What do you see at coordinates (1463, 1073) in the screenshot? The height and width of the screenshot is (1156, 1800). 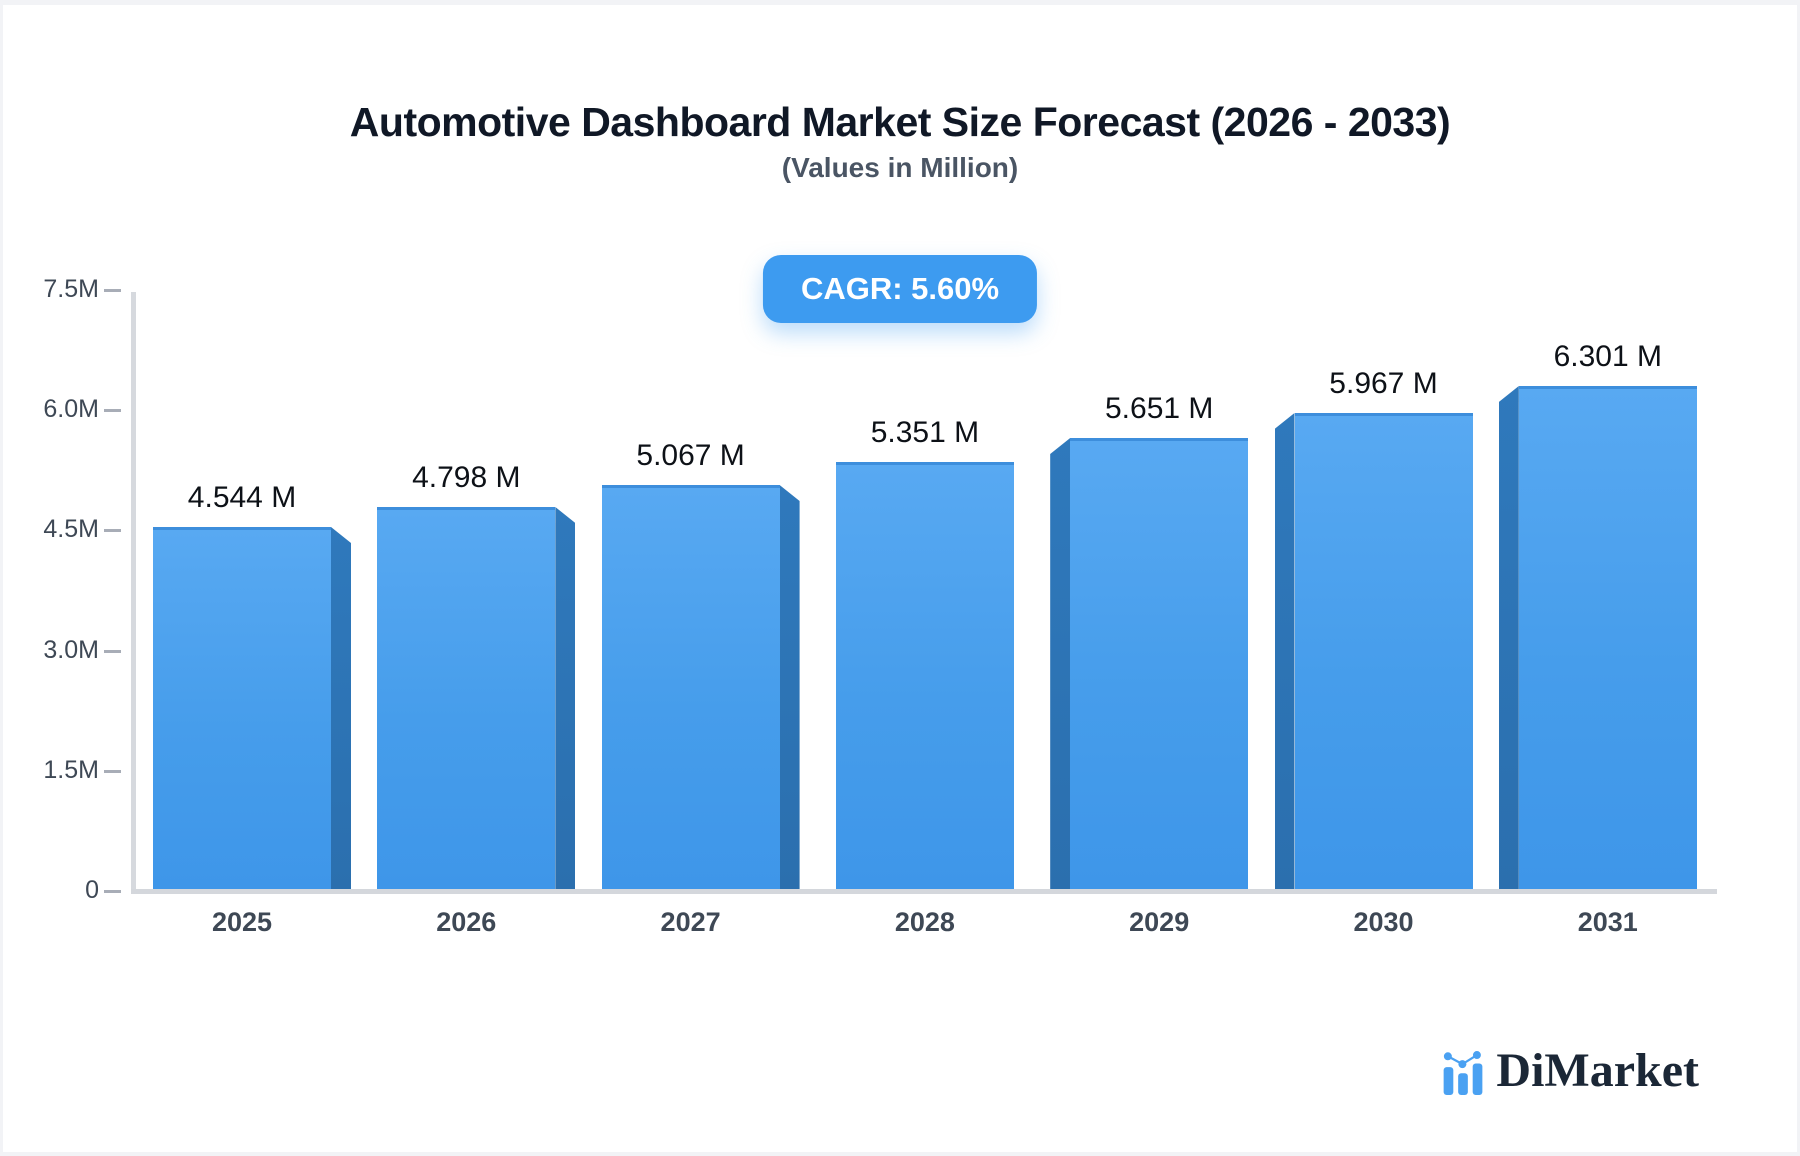 I see `dimarket-bars-icon` at bounding box center [1463, 1073].